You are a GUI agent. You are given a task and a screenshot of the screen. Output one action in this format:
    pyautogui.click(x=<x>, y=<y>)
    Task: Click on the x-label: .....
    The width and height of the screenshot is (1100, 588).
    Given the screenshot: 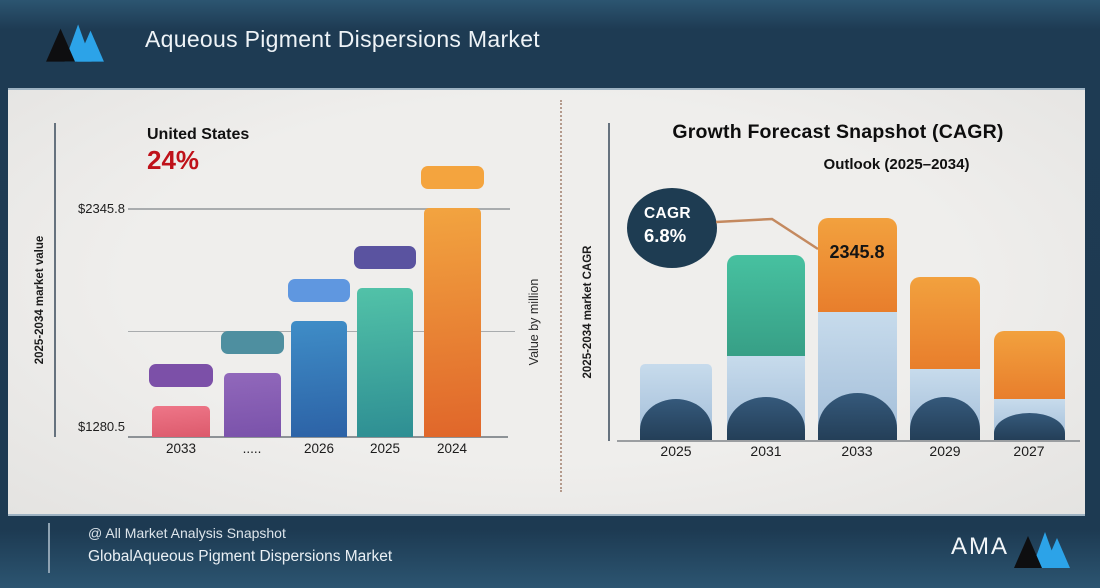 What is the action you would take?
    pyautogui.click(x=252, y=448)
    